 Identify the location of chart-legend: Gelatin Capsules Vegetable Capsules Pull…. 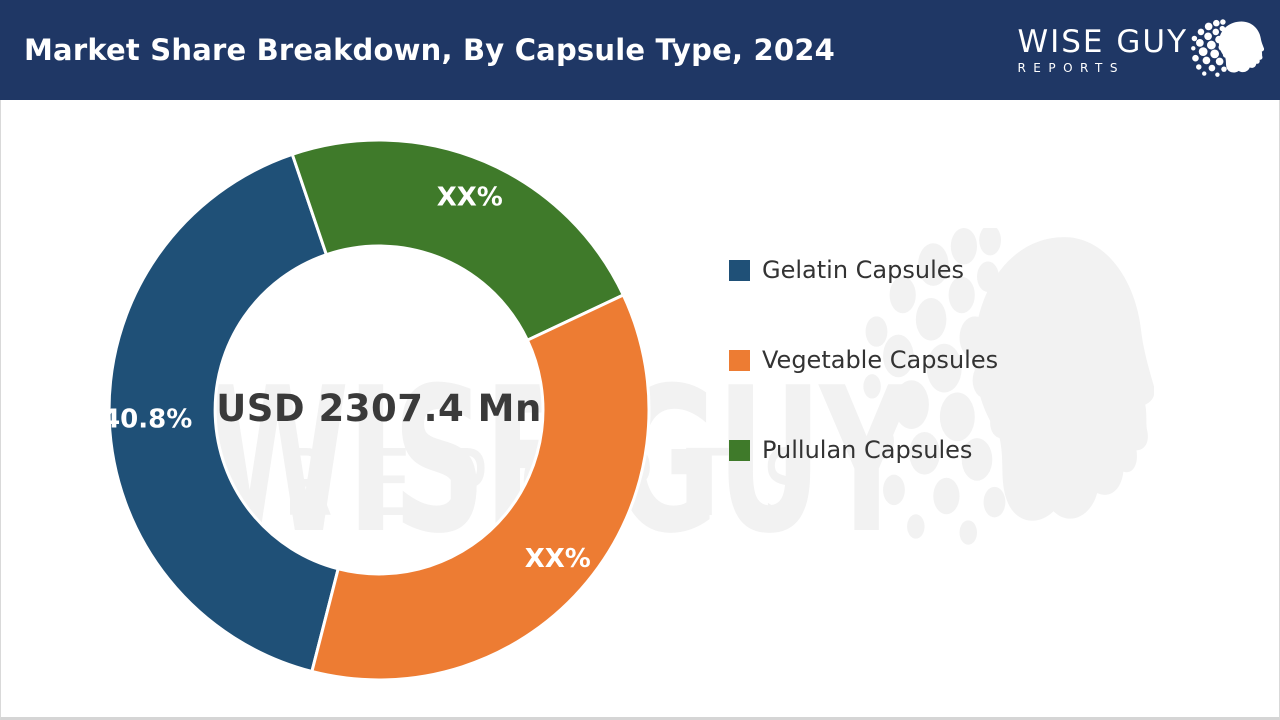
(863, 391).